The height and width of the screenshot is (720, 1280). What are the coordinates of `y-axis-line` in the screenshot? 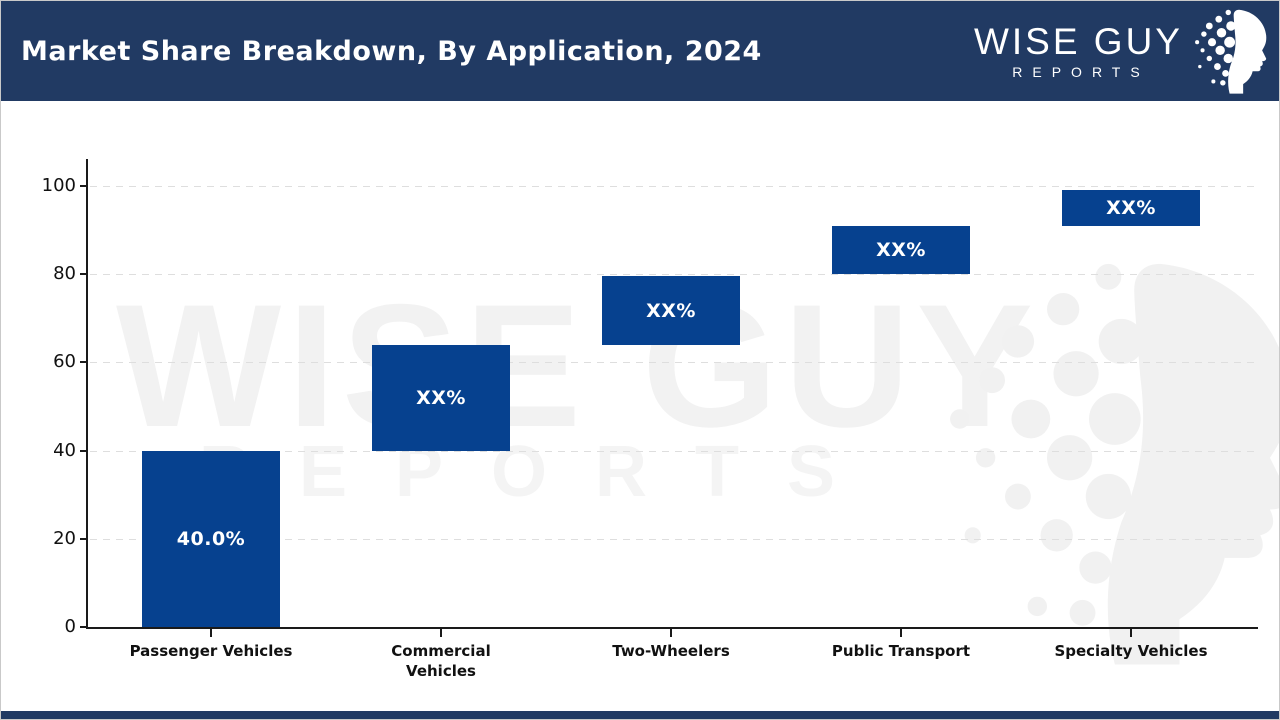 It's located at (87, 394).